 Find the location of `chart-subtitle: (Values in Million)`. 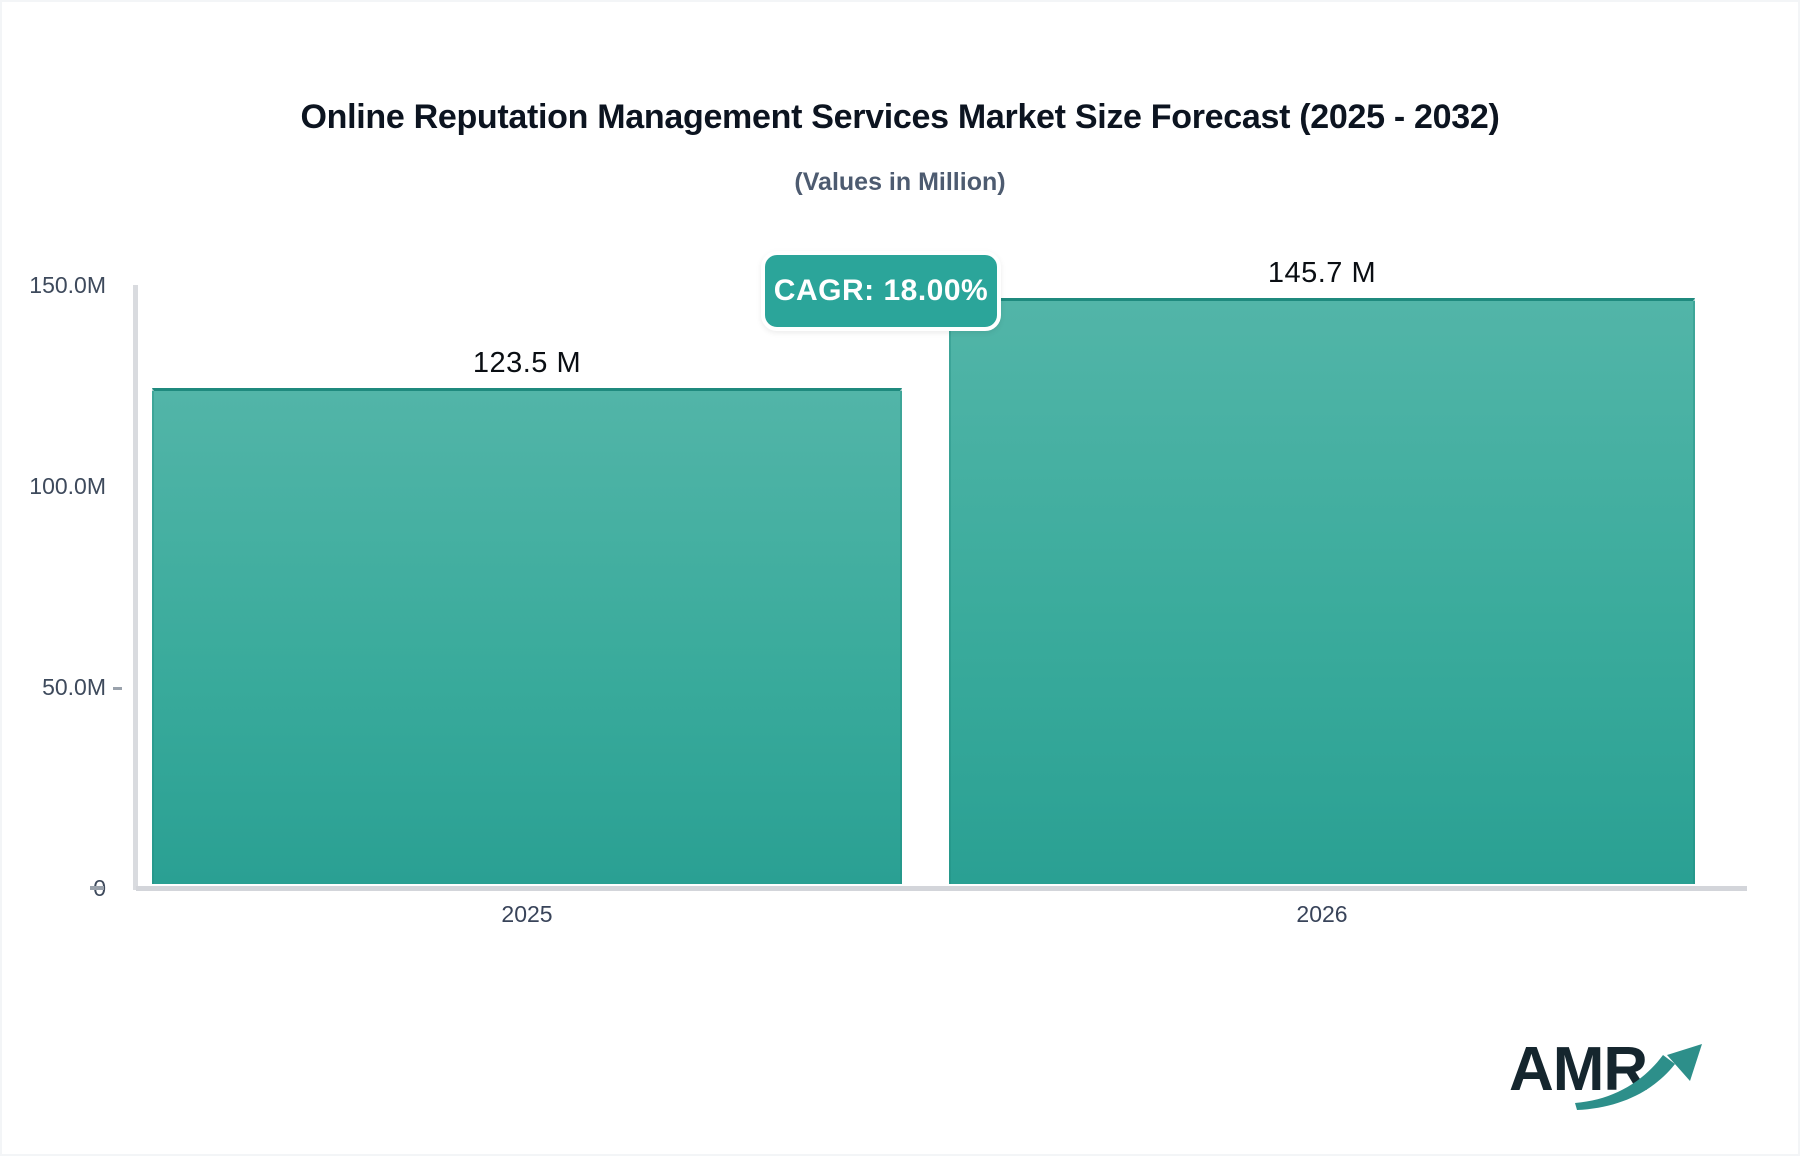

chart-subtitle: (Values in Million) is located at coordinates (900, 182).